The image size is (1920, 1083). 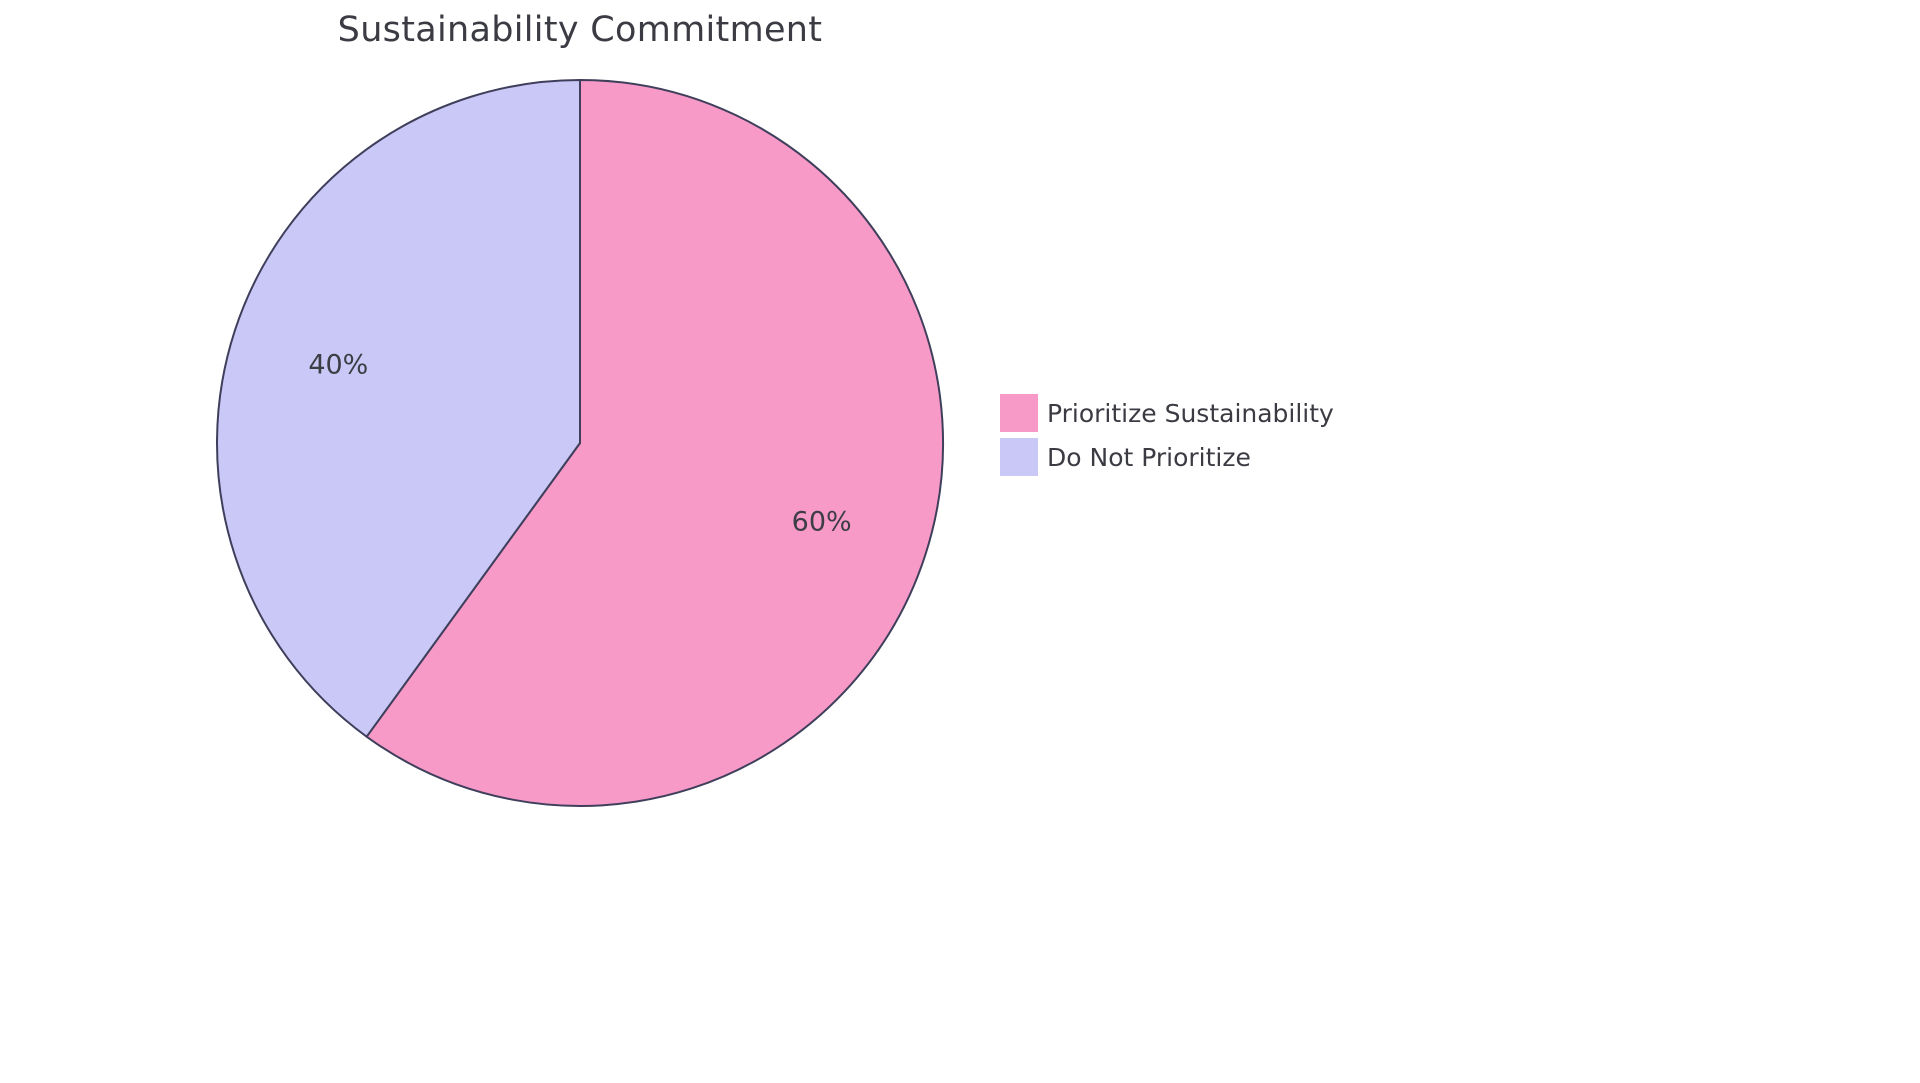 What do you see at coordinates (398, 408) in the screenshot?
I see `pie-slice-do-not-prioritize` at bounding box center [398, 408].